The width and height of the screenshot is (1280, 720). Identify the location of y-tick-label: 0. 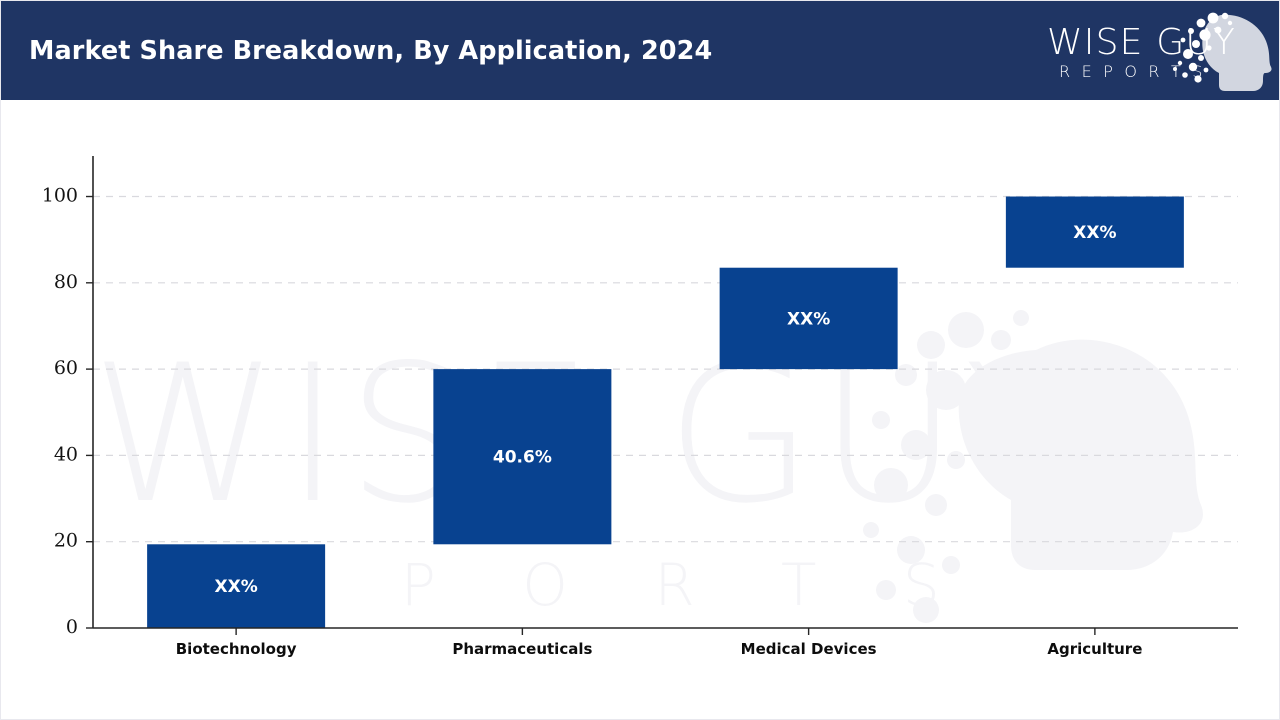
(72, 627).